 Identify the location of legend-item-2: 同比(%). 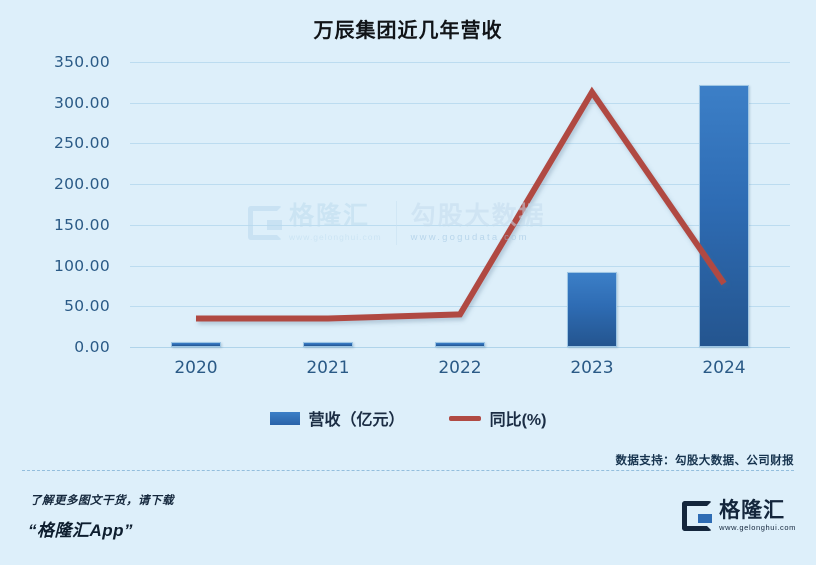
(497, 418).